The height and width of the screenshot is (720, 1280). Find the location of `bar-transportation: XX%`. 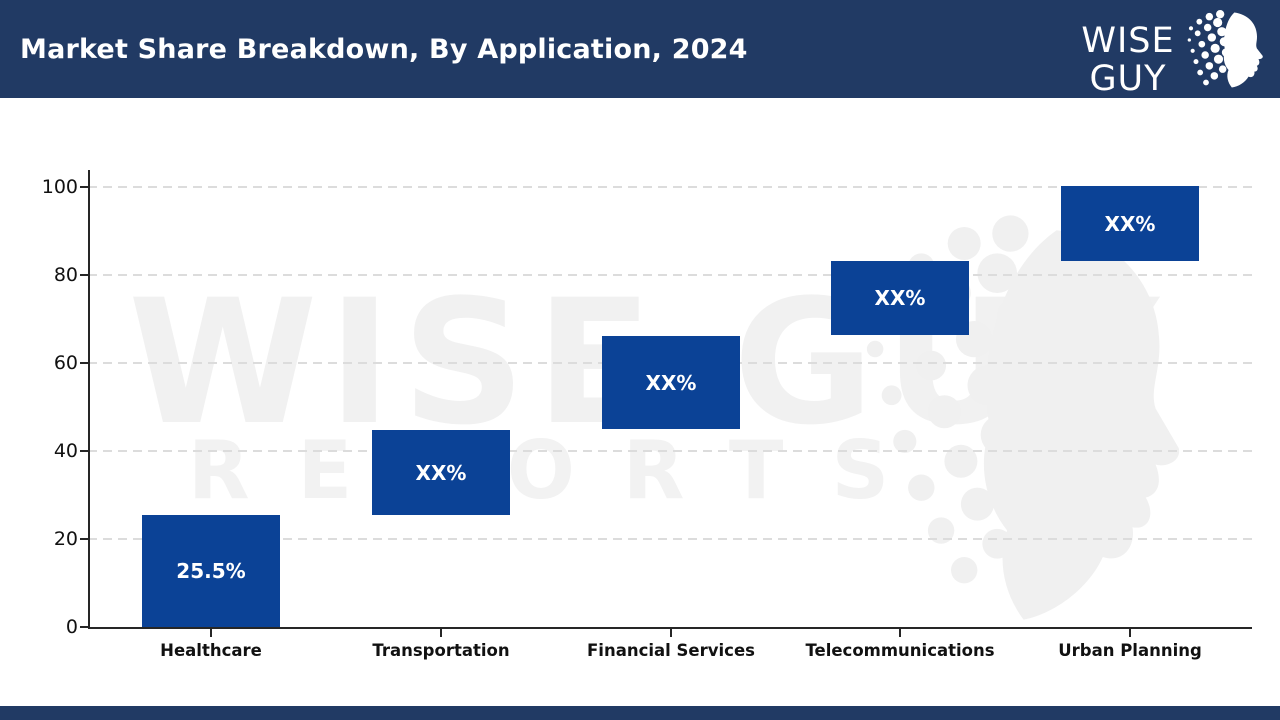

bar-transportation: XX% is located at coordinates (441, 472).